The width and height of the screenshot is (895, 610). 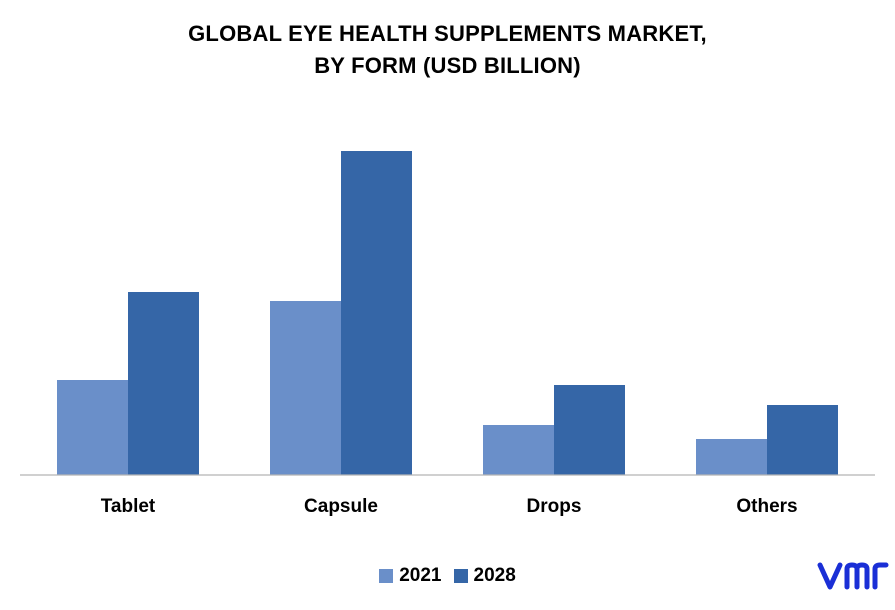 What do you see at coordinates (92, 427) in the screenshot?
I see `bar-tablet-2021` at bounding box center [92, 427].